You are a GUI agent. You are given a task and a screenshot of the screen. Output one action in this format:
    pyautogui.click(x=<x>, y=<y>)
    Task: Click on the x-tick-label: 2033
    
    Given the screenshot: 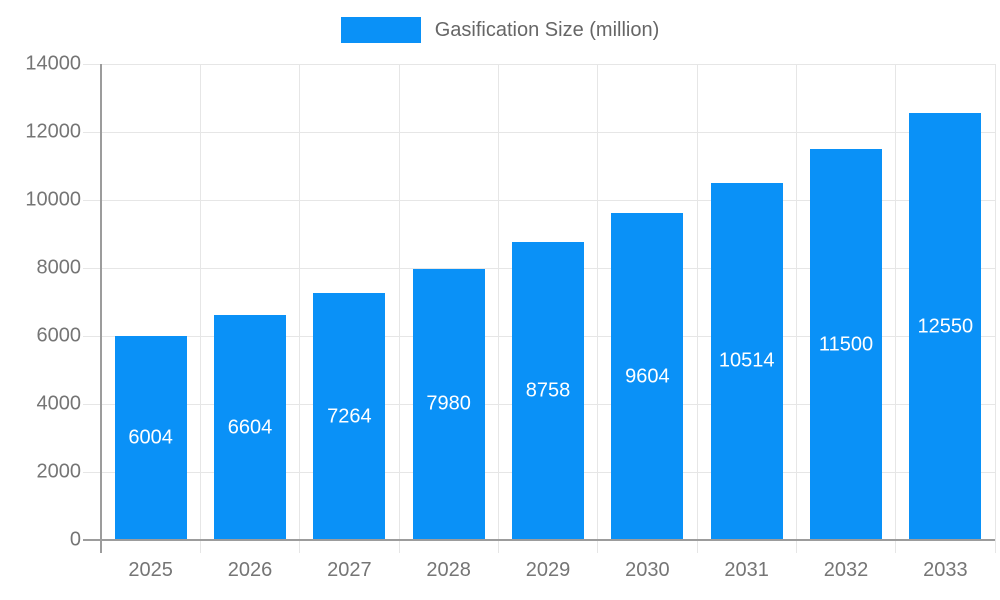 What is the action you would take?
    pyautogui.click(x=945, y=570)
    